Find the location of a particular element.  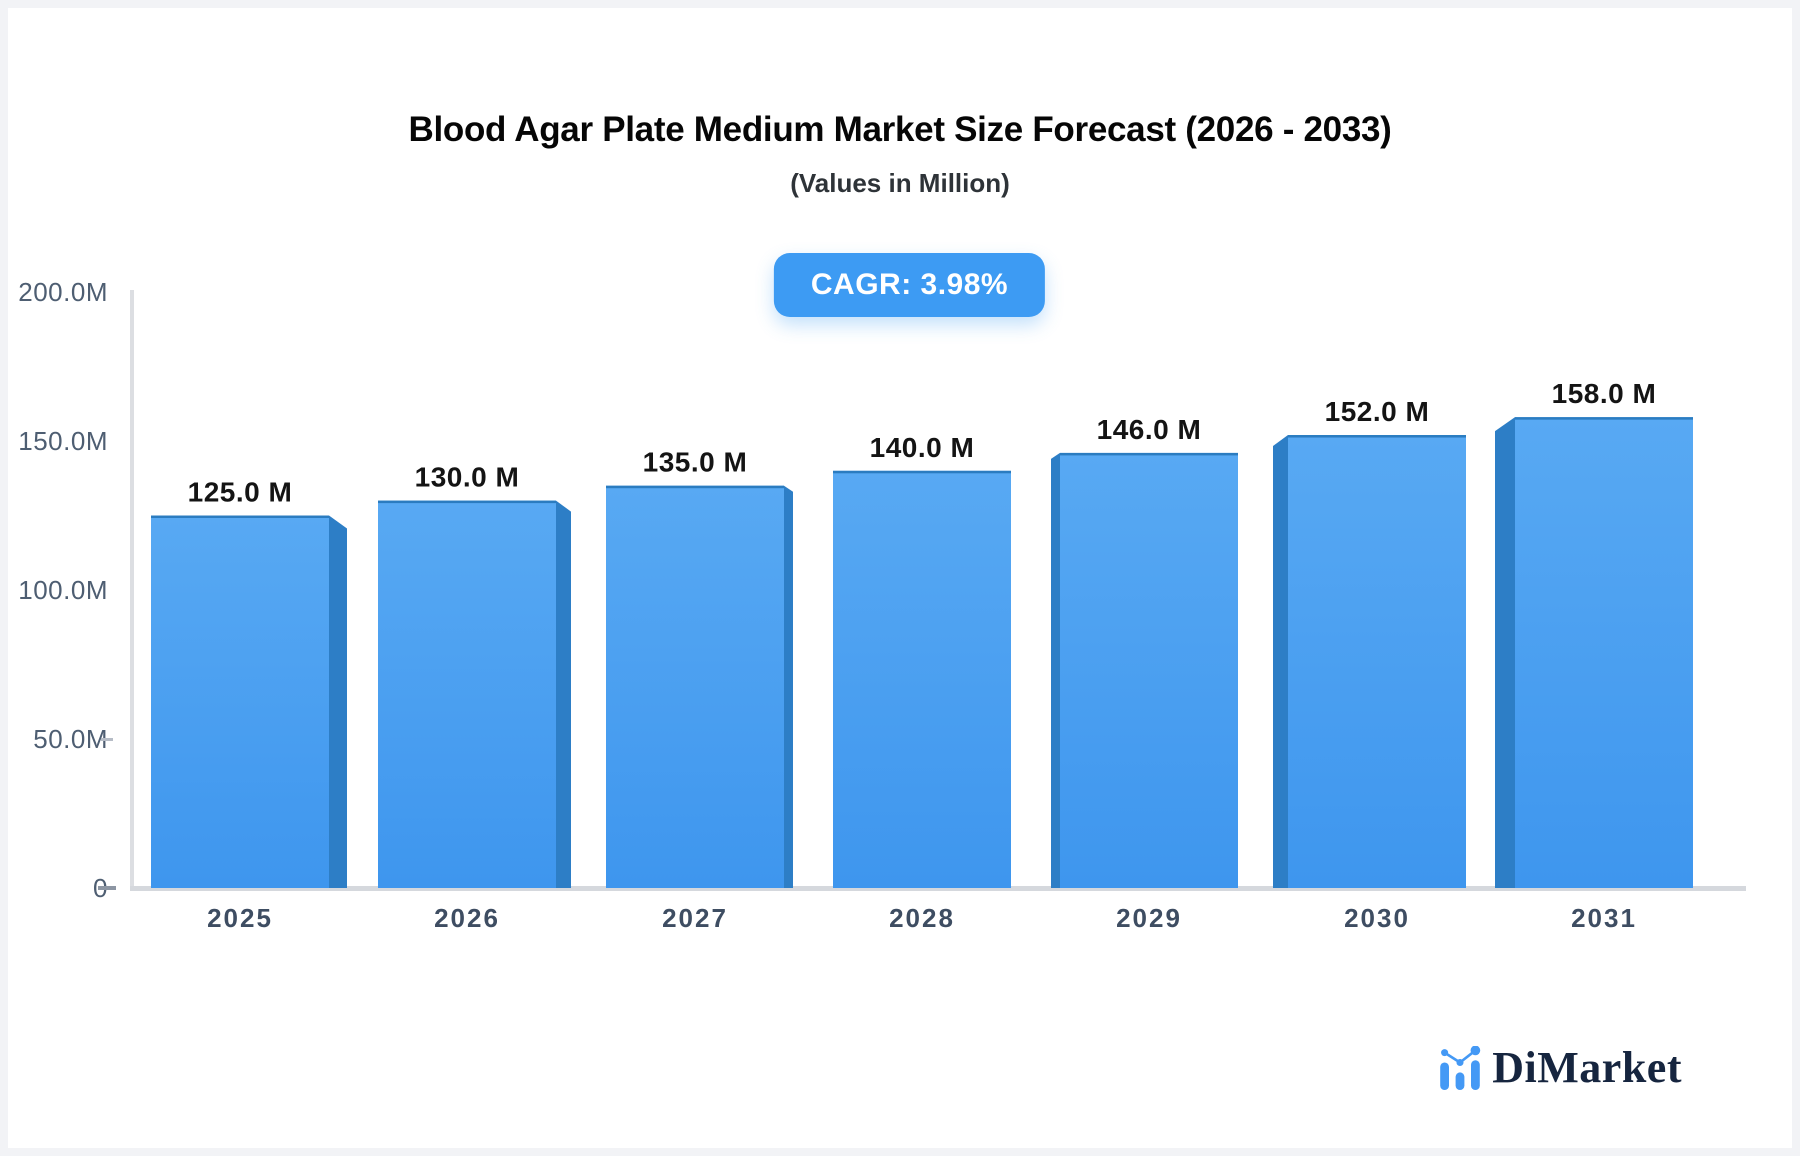

y-axis-line is located at coordinates (132, 589).